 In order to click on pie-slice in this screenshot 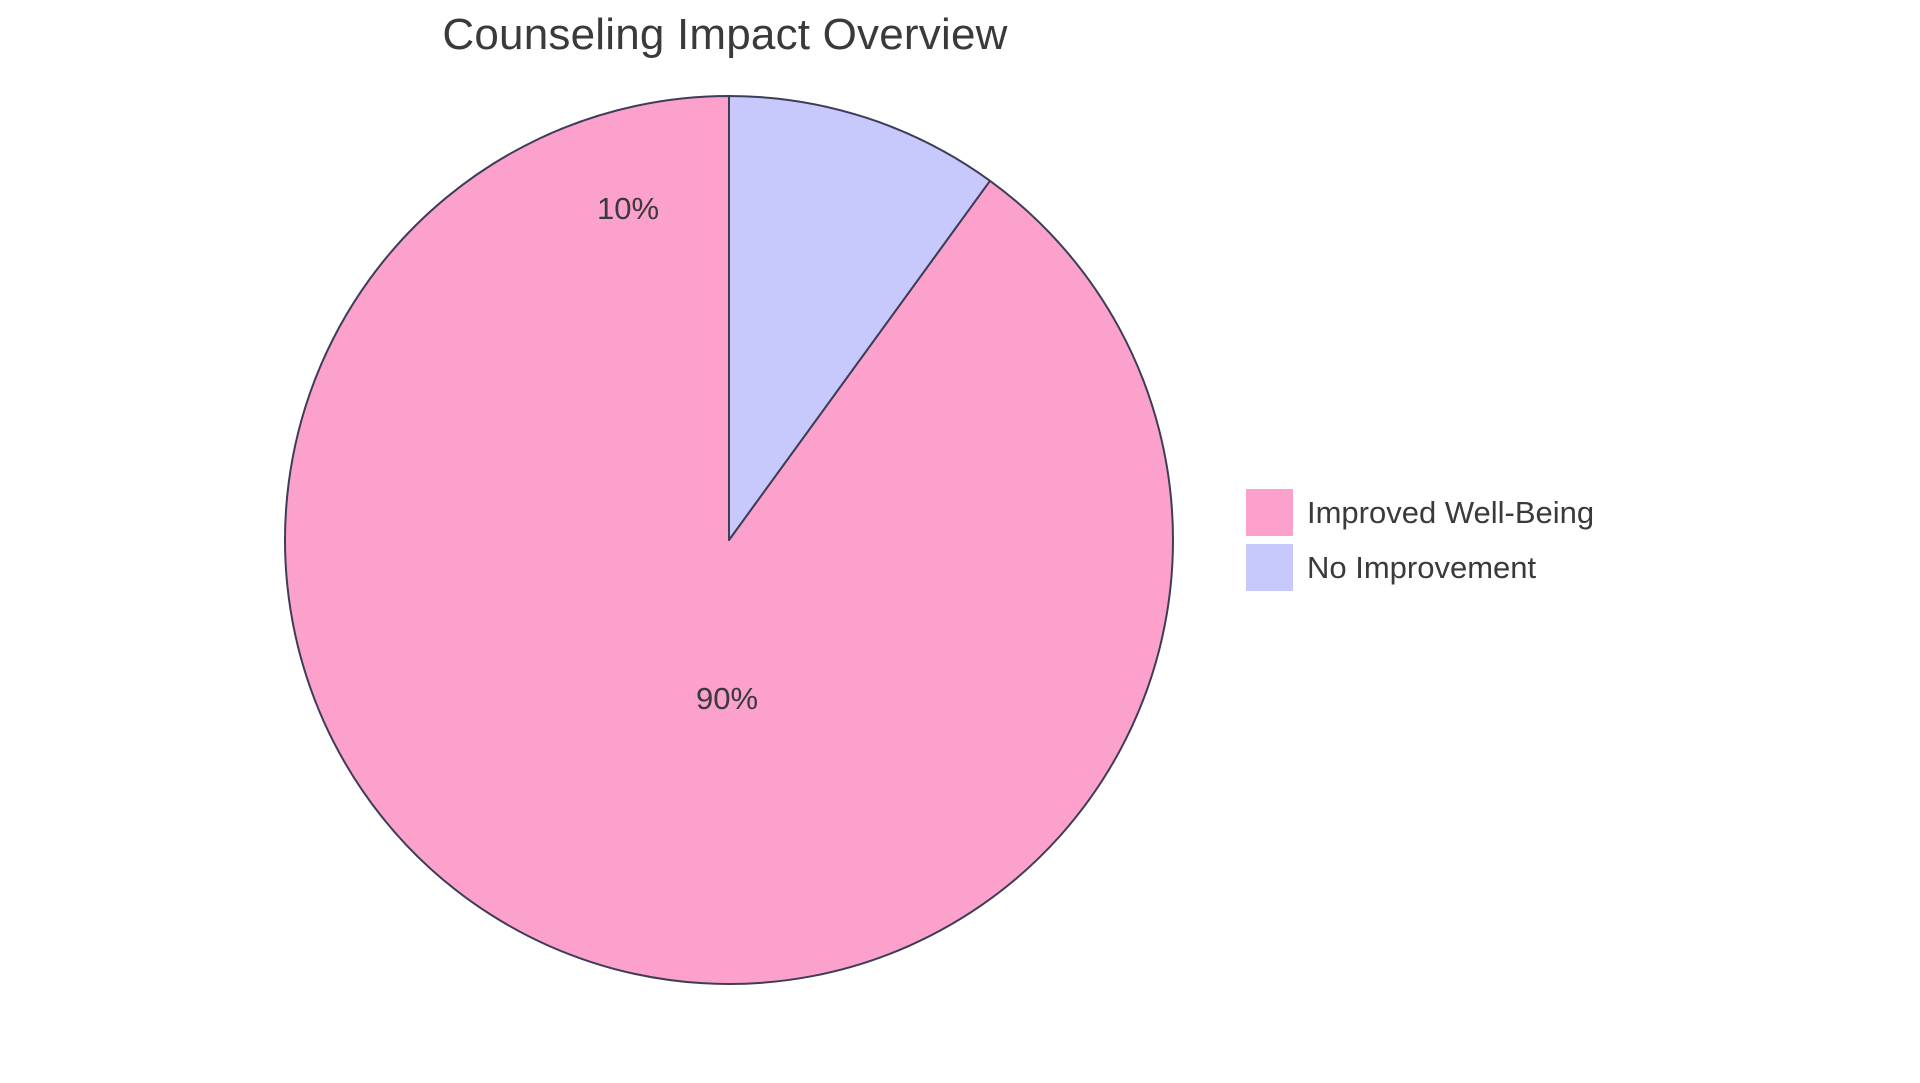, I will do `click(859, 318)`.